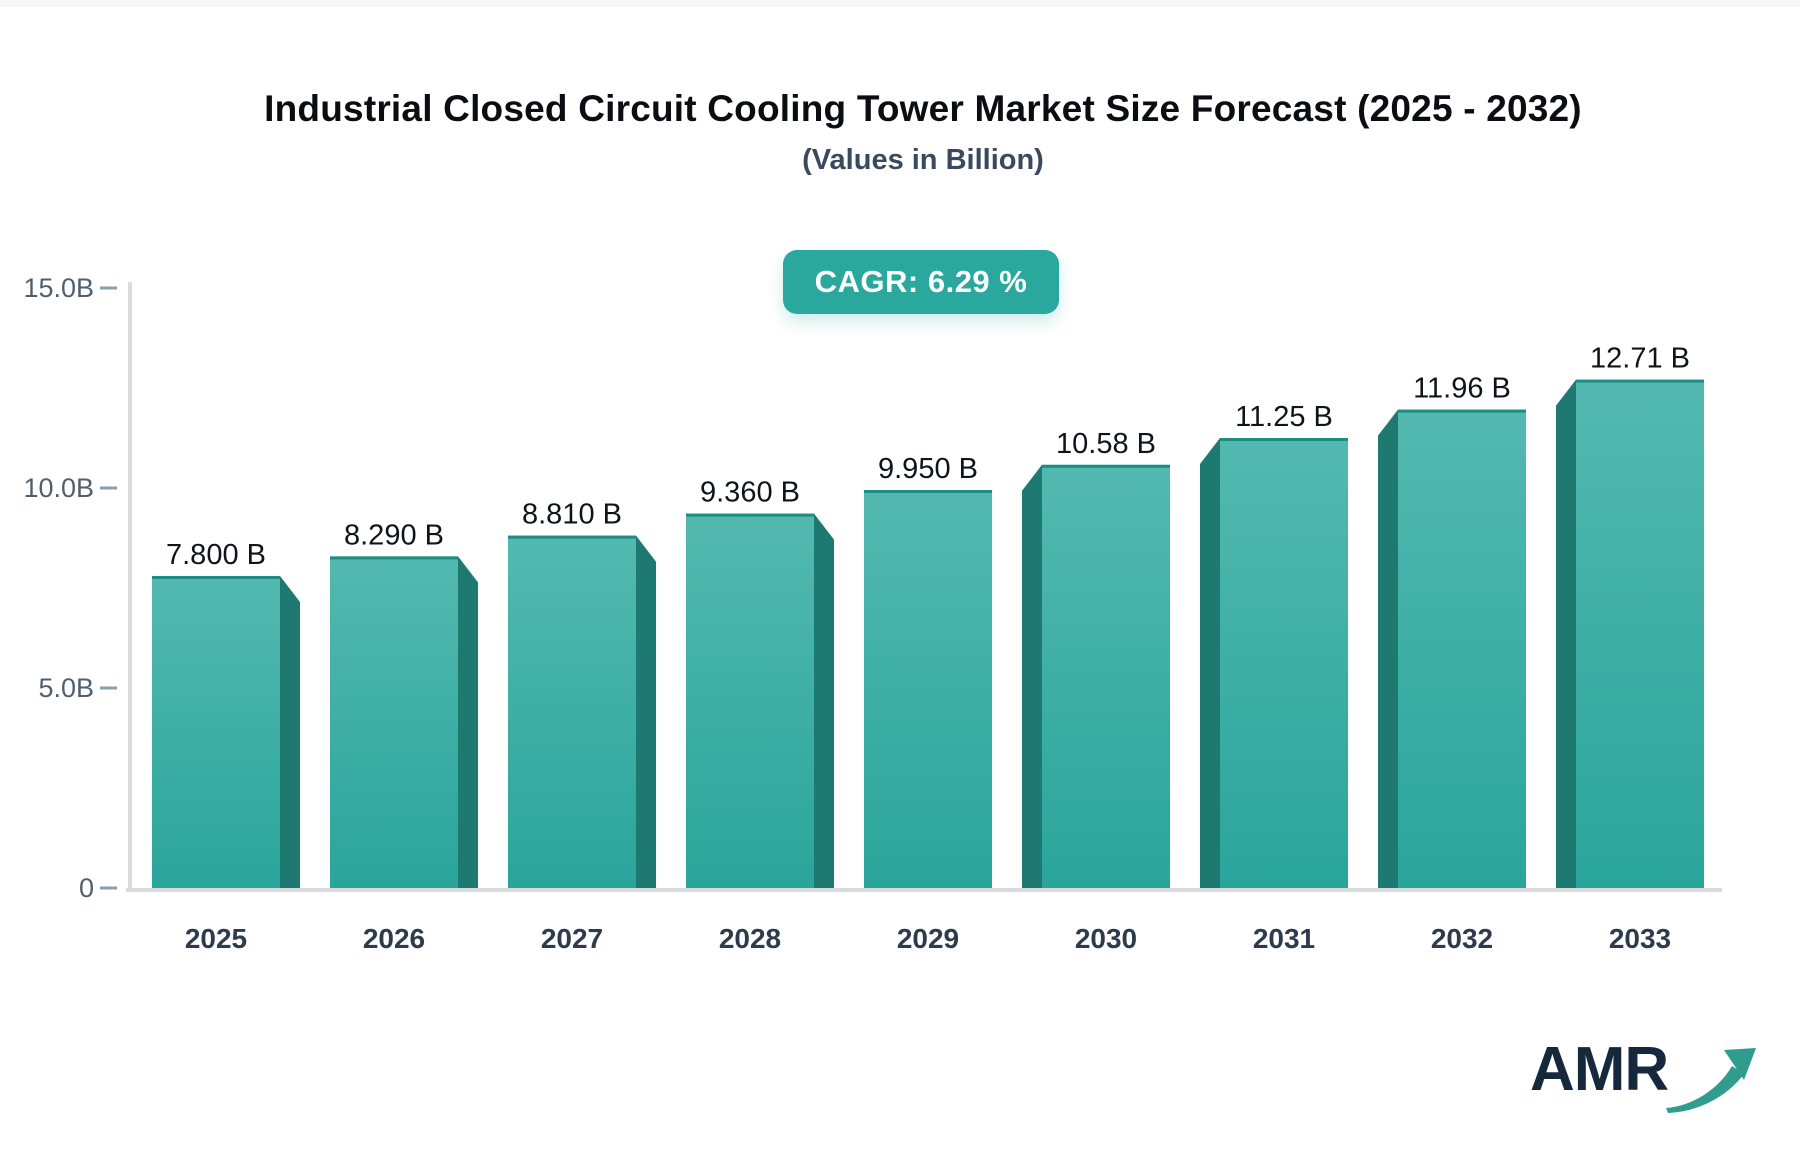 The width and height of the screenshot is (1800, 1156). Describe the element at coordinates (1640, 359) in the screenshot. I see `bar-value-label: 12.71 B` at that location.